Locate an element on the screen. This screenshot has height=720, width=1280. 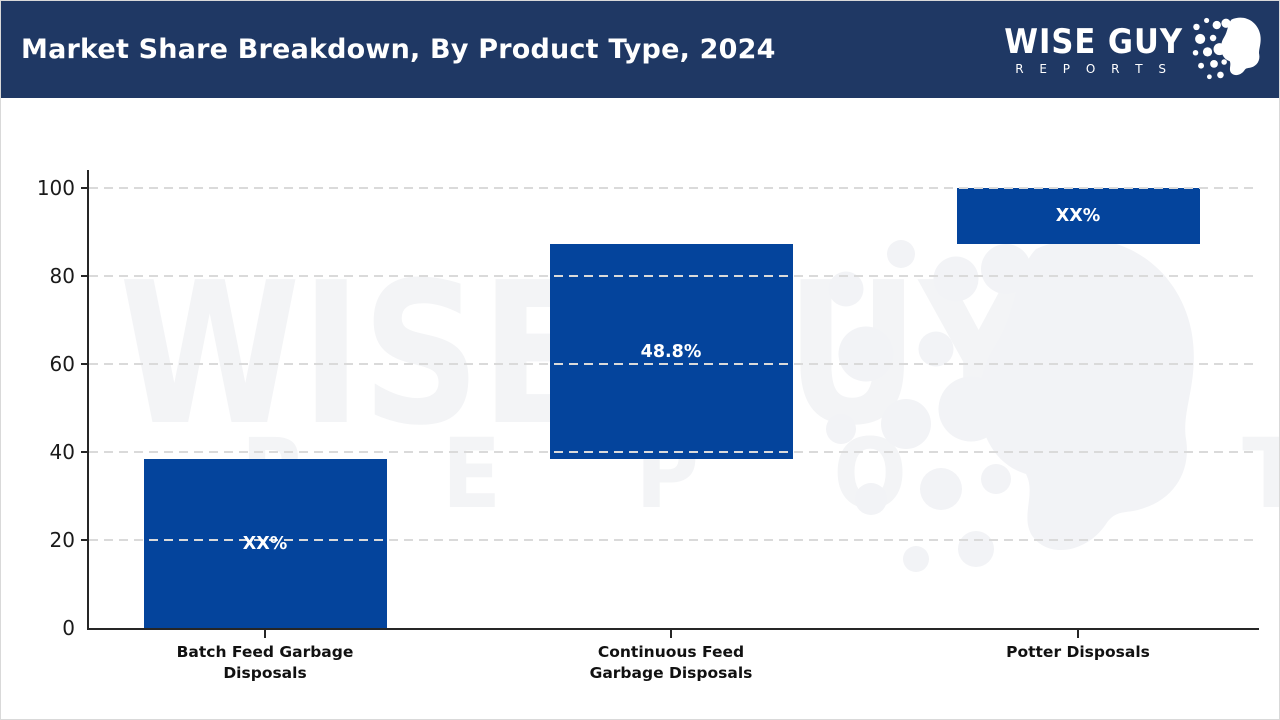
dotted-head-icon is located at coordinates (1226, 48).